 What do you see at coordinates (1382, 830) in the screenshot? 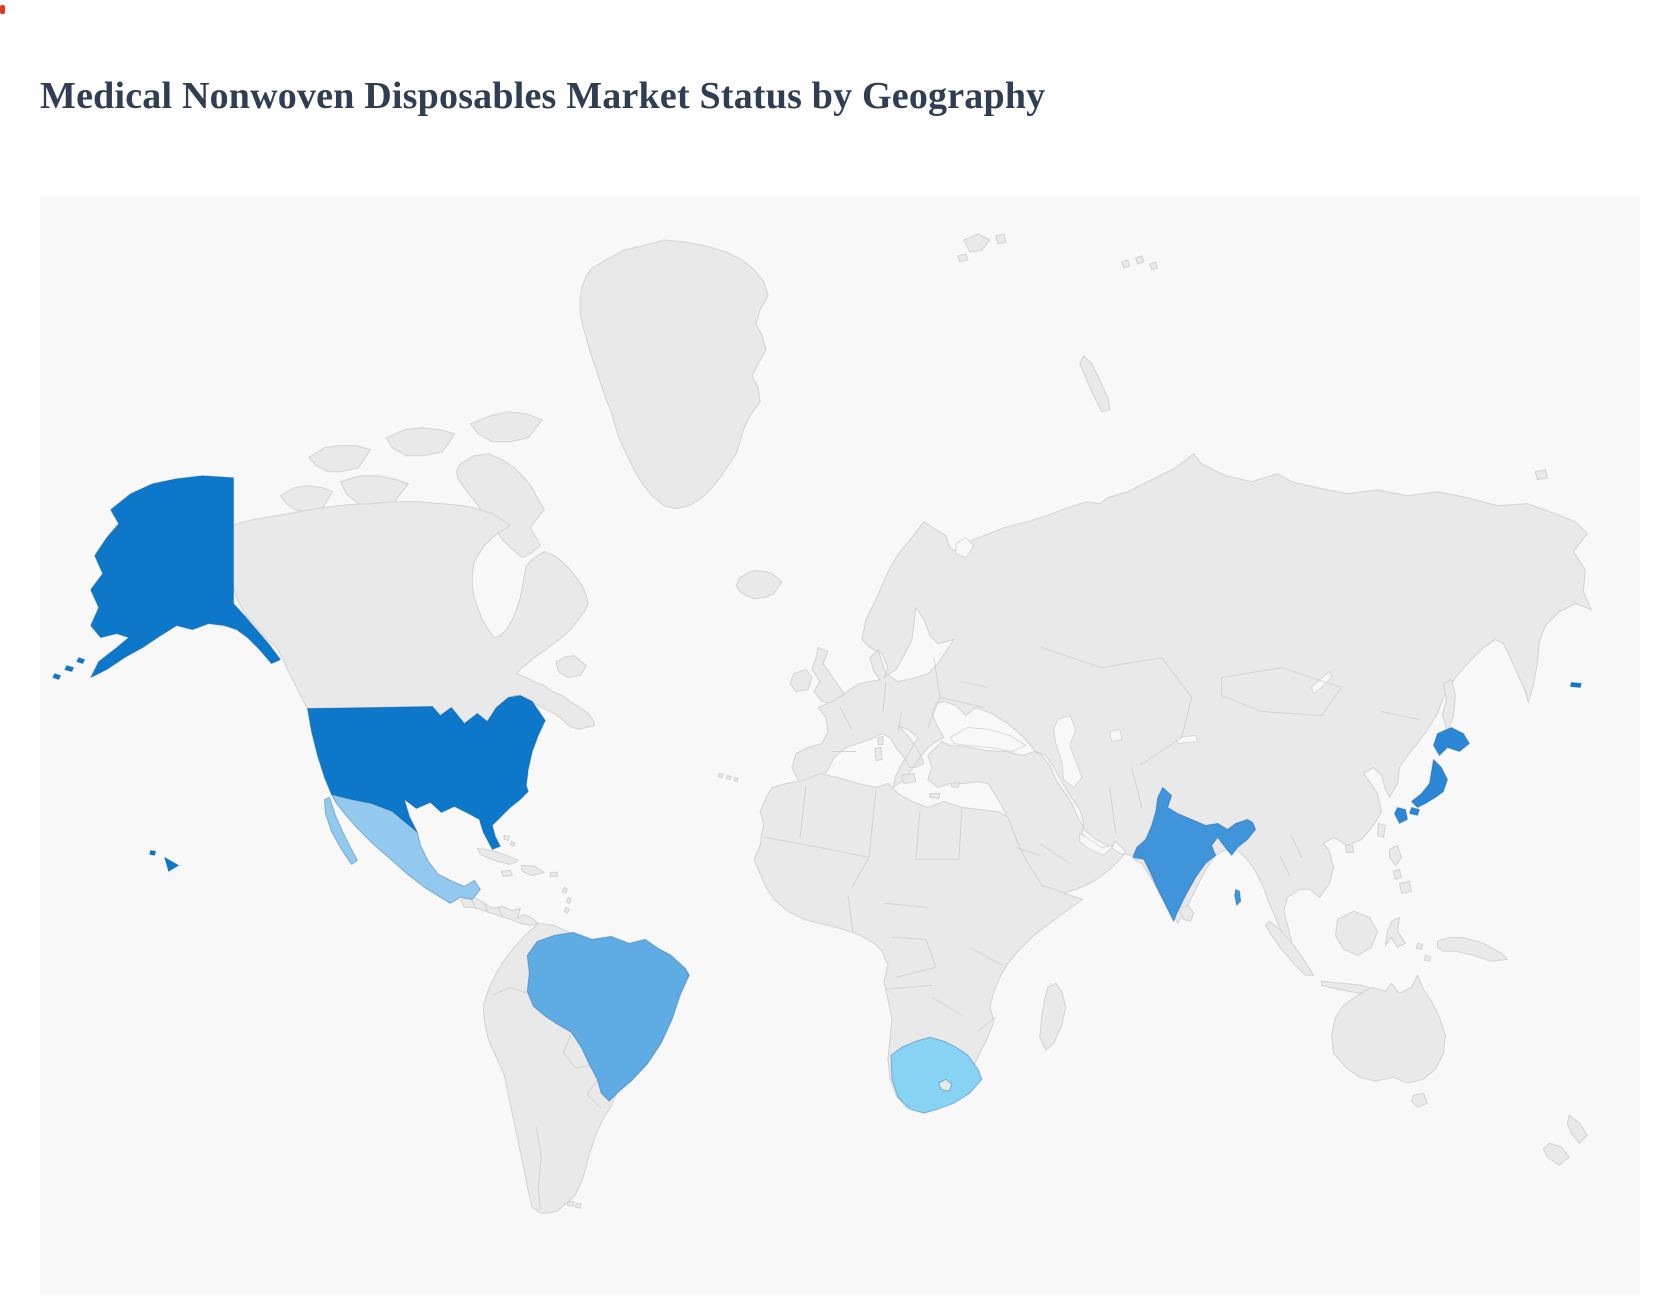
I see `island-taiwan` at bounding box center [1382, 830].